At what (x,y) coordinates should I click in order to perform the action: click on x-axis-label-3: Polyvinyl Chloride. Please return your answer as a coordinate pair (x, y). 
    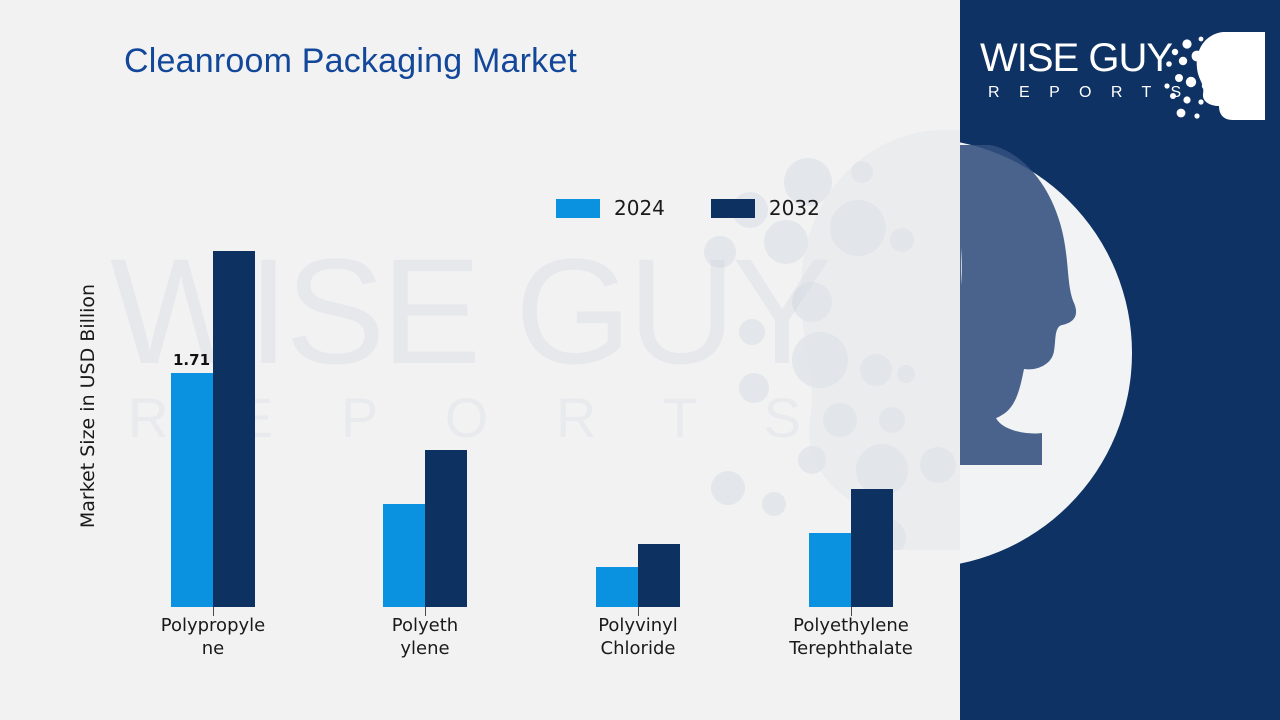
    Looking at the image, I should click on (638, 637).